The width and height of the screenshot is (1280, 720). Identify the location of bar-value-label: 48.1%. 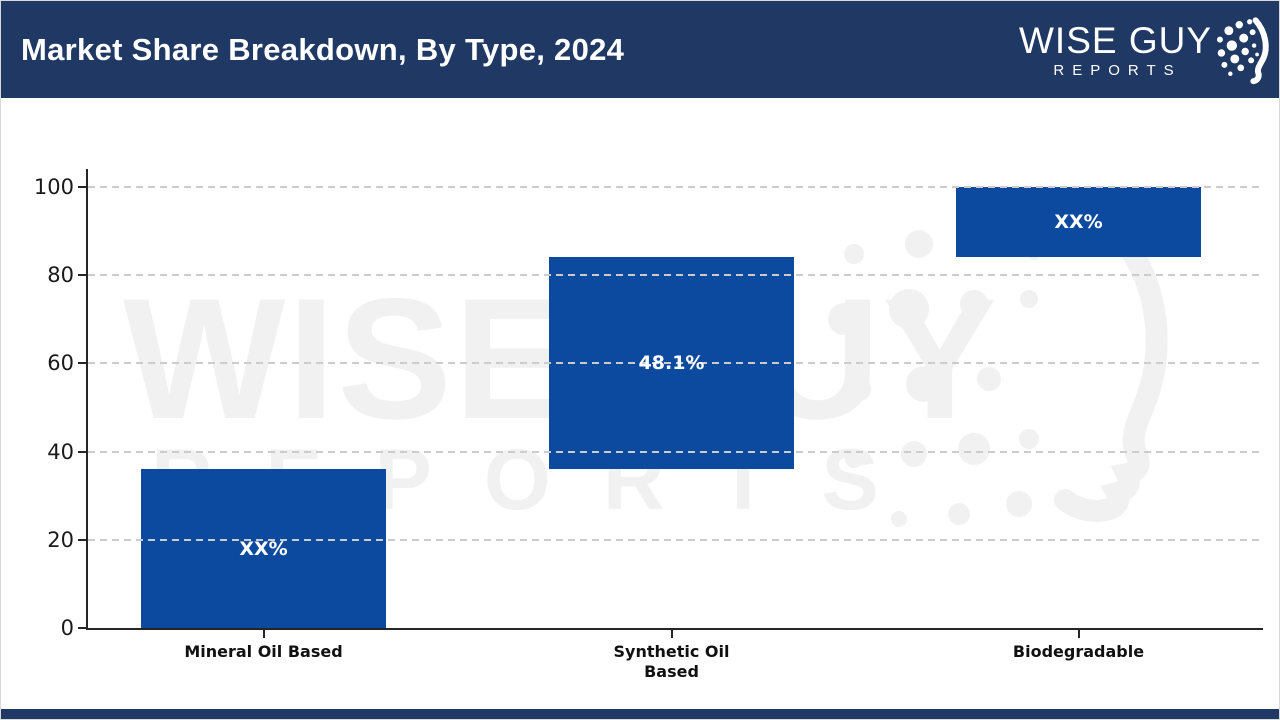
(671, 363).